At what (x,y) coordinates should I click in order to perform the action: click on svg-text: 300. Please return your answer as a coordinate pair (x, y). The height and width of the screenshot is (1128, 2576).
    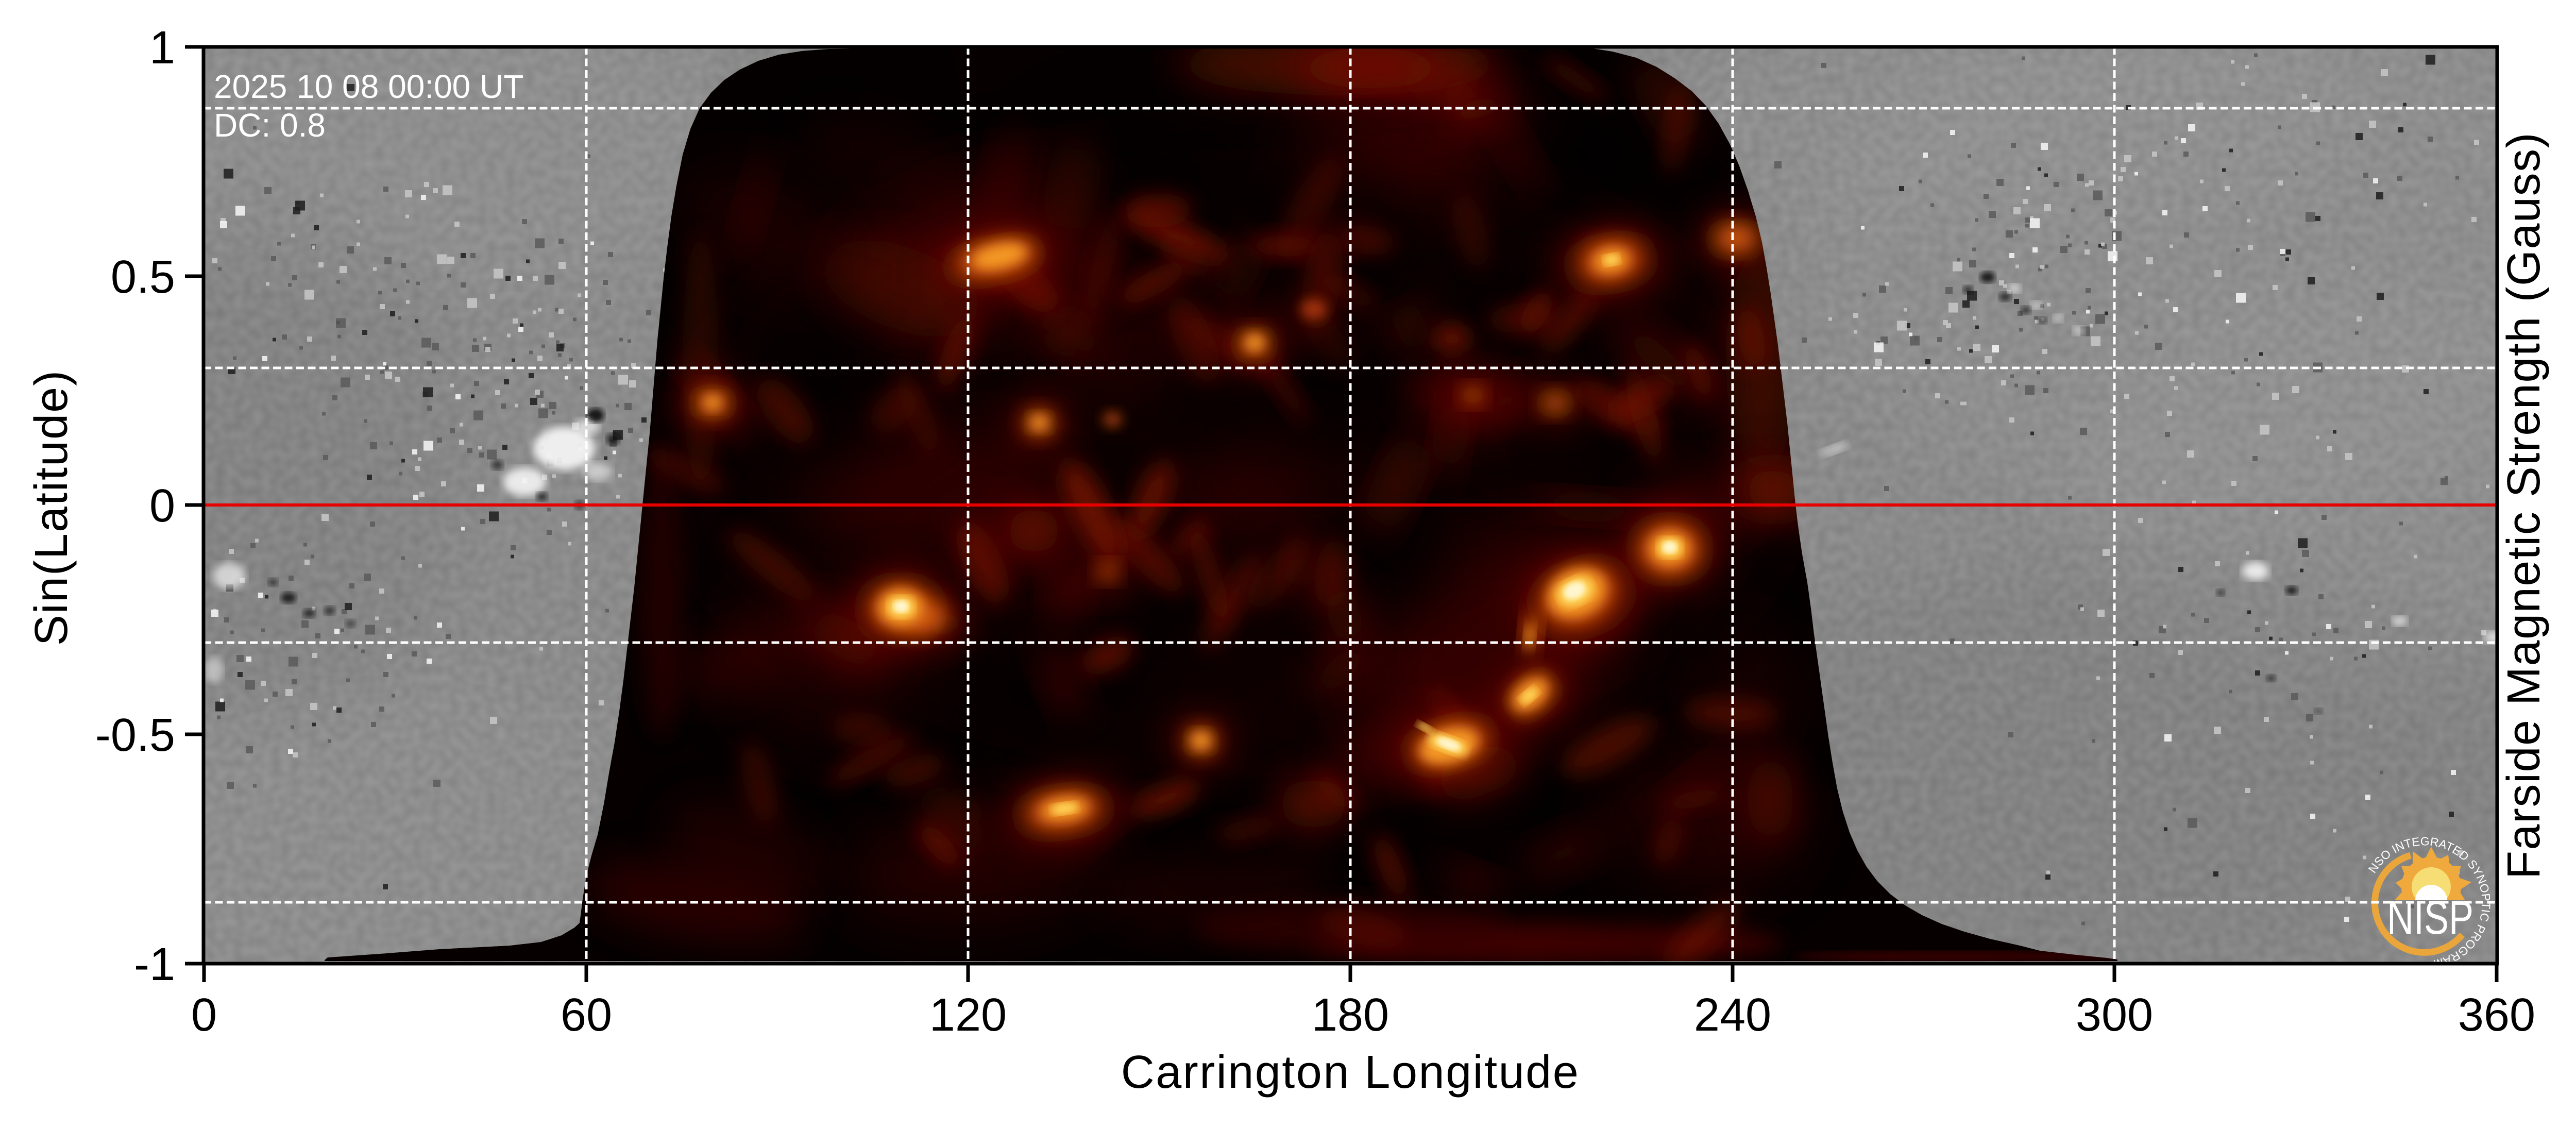
    Looking at the image, I should click on (2114, 1015).